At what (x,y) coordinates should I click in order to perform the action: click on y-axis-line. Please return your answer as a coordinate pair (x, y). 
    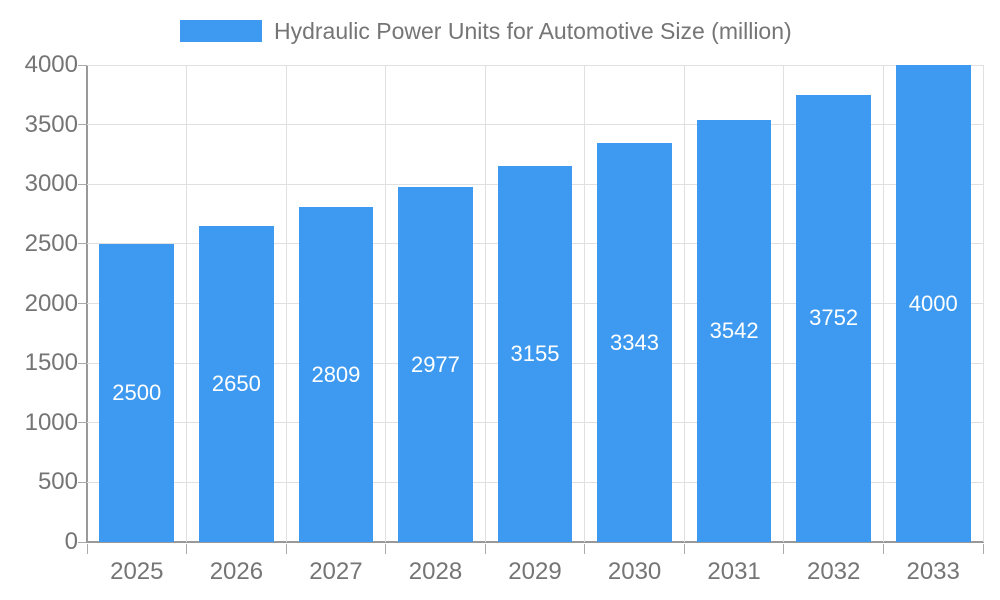
    Looking at the image, I should click on (87, 304).